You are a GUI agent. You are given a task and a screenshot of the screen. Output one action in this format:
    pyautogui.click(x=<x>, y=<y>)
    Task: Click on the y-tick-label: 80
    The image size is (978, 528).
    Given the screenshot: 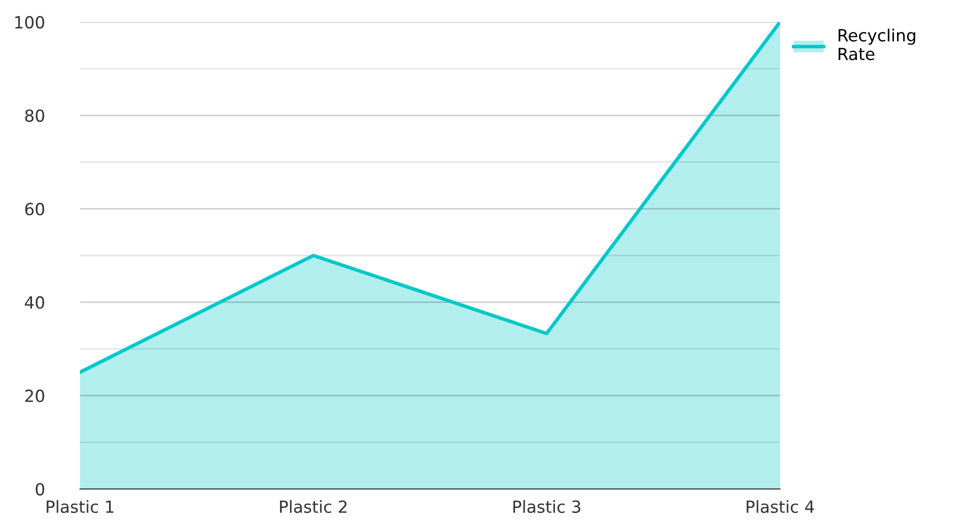 What is the action you would take?
    pyautogui.click(x=34, y=115)
    